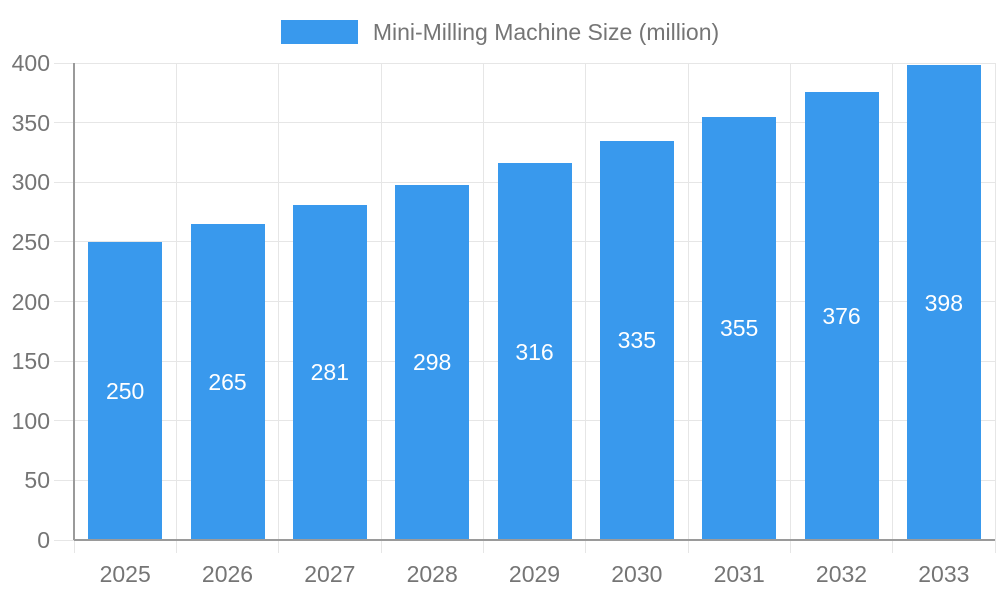 Image resolution: width=1000 pixels, height=600 pixels. Describe the element at coordinates (534, 574) in the screenshot. I see `x-tick-label: 2029` at that location.